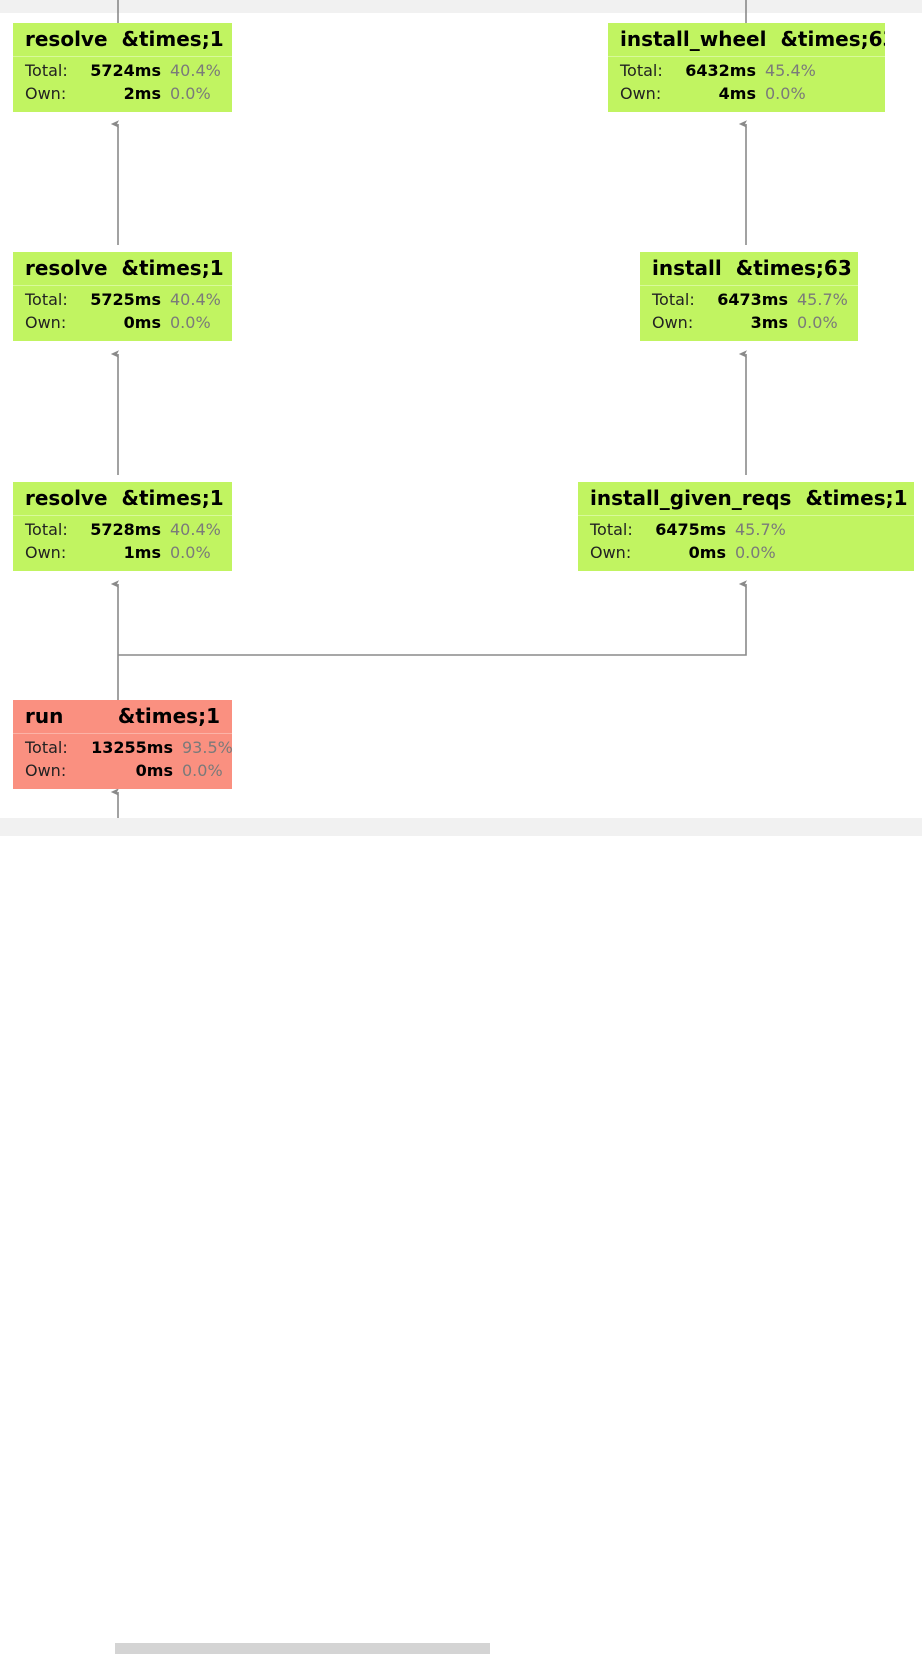 The height and width of the screenshot is (1654, 922). What do you see at coordinates (433, 618) in the screenshot?
I see `edge-run-to-install-given-reqs` at bounding box center [433, 618].